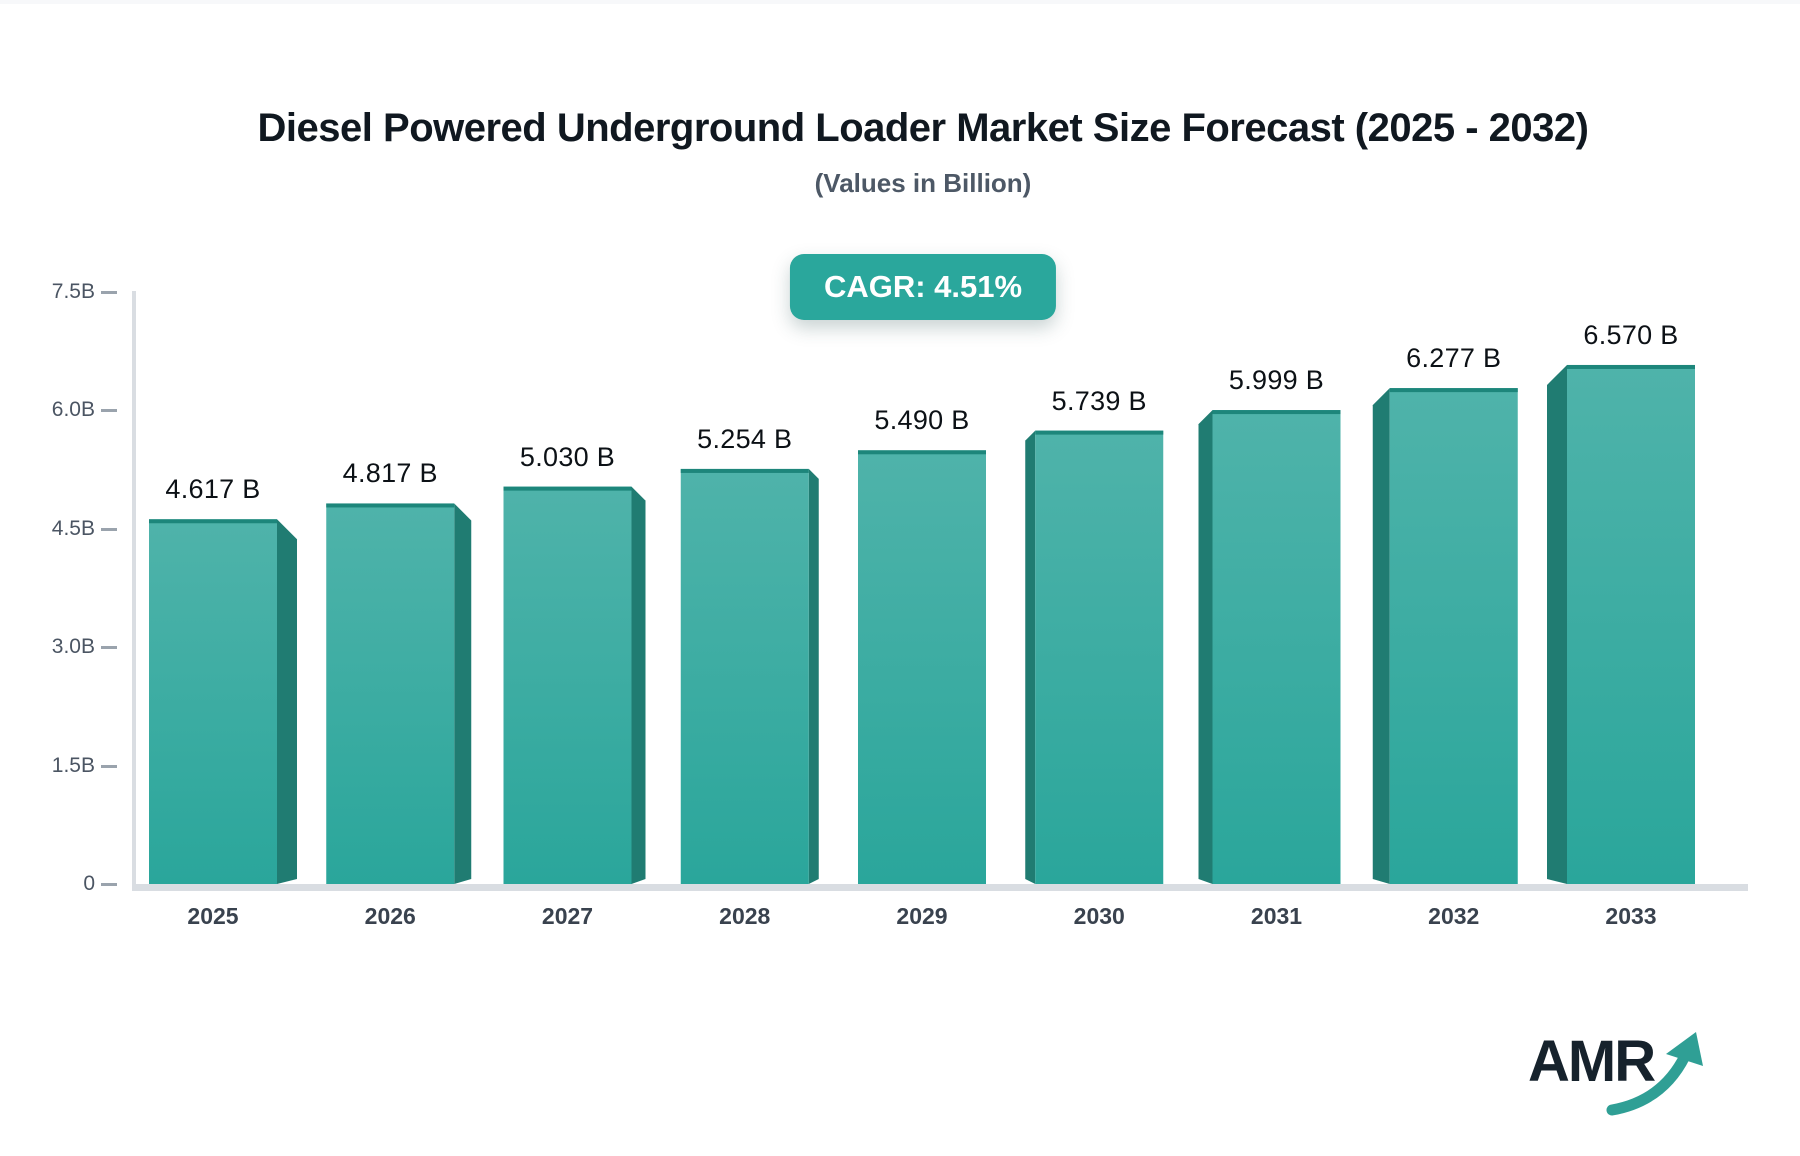 This screenshot has height=1156, width=1800. I want to click on x-axis-line, so click(940, 887).